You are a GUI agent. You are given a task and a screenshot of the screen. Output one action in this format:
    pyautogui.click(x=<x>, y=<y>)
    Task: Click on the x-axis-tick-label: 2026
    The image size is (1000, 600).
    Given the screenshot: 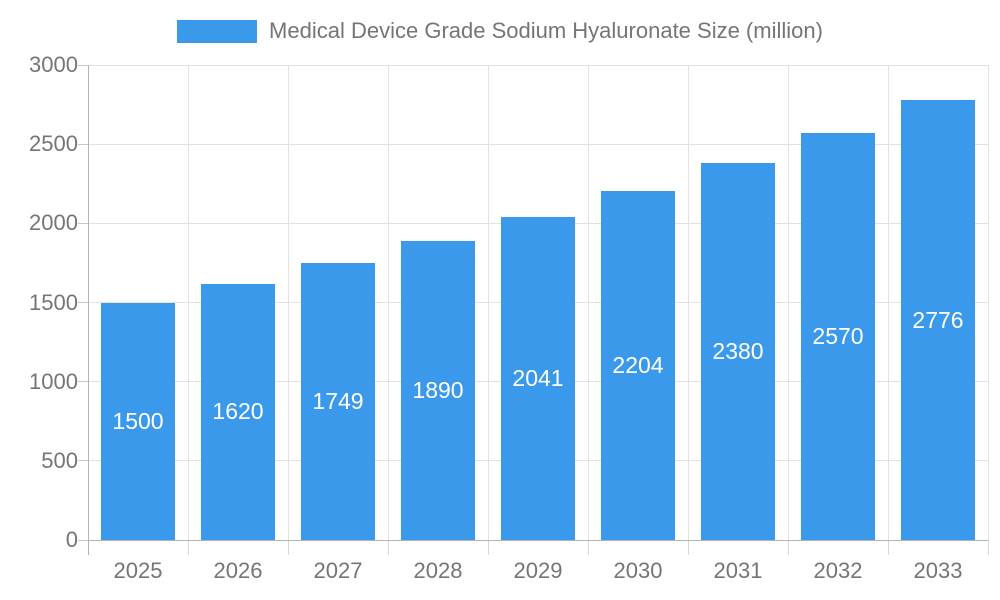 What is the action you would take?
    pyautogui.click(x=238, y=570)
    